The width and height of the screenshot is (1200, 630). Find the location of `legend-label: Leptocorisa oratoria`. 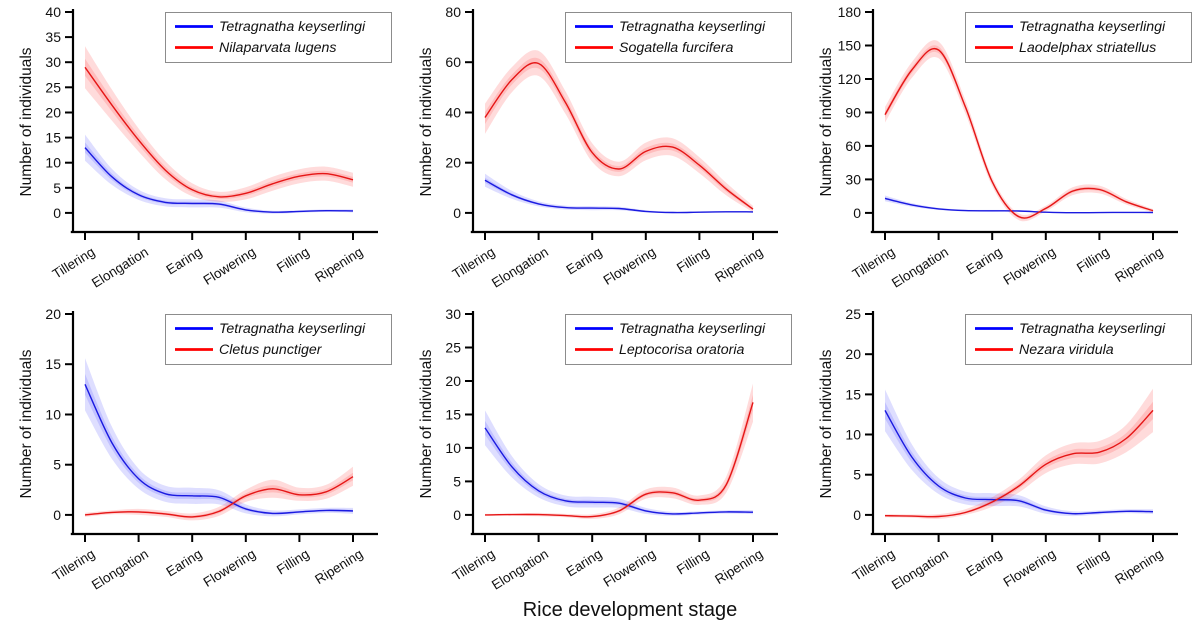

legend-label: Leptocorisa oratoria is located at coordinates (682, 350).